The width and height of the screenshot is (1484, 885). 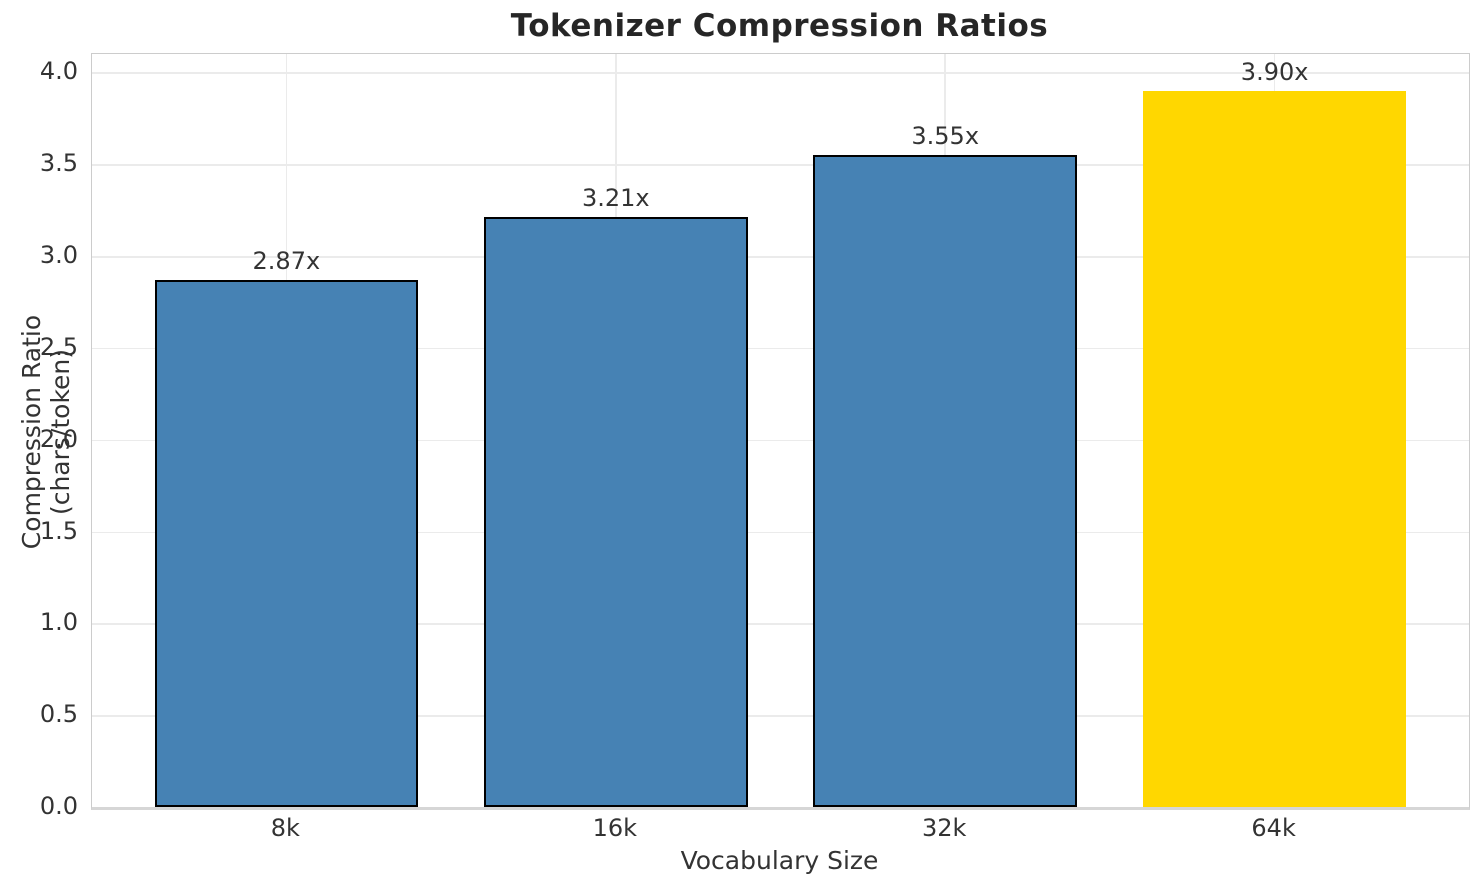 What do you see at coordinates (286, 543) in the screenshot?
I see `bar-8k` at bounding box center [286, 543].